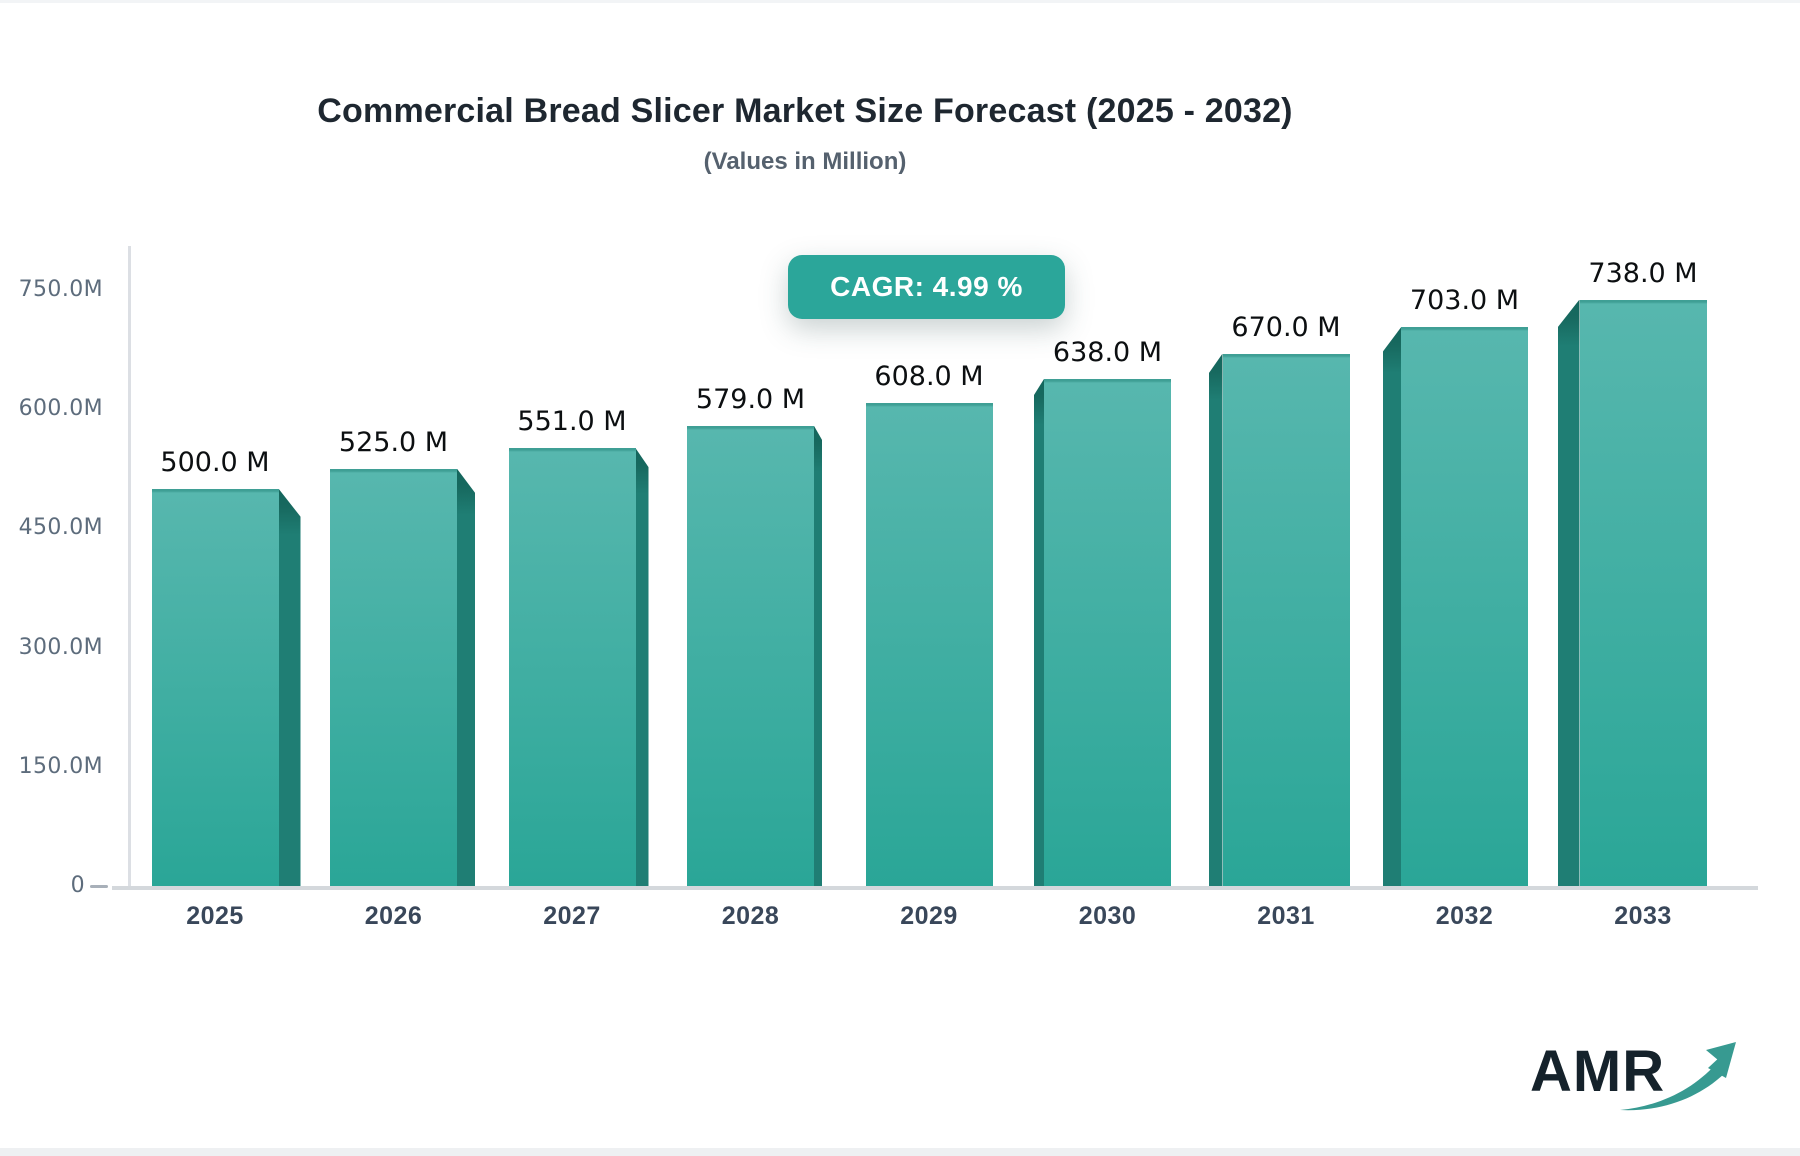  Describe the element at coordinates (929, 644) in the screenshot. I see `bar-2029` at that location.